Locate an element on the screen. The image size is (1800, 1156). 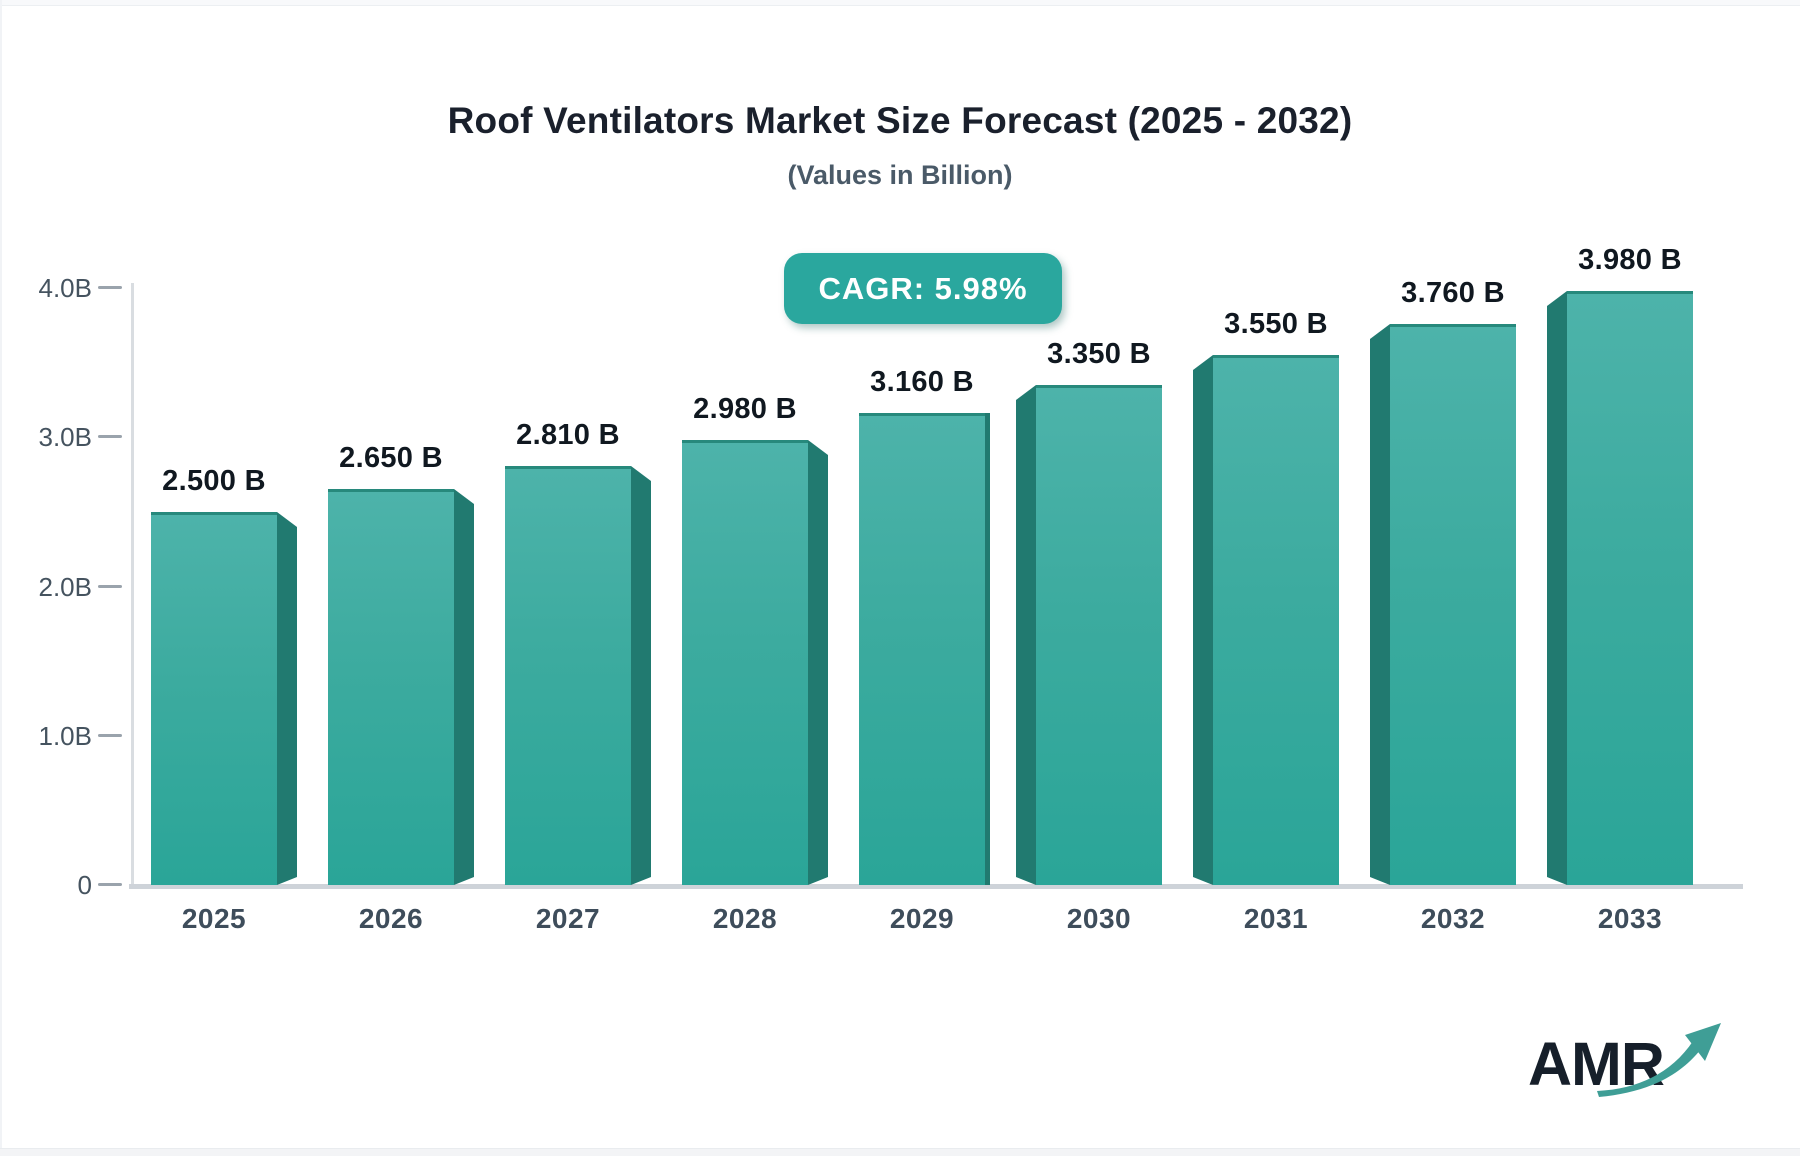
bar-value-label: 3.550 B is located at coordinates (1276, 324).